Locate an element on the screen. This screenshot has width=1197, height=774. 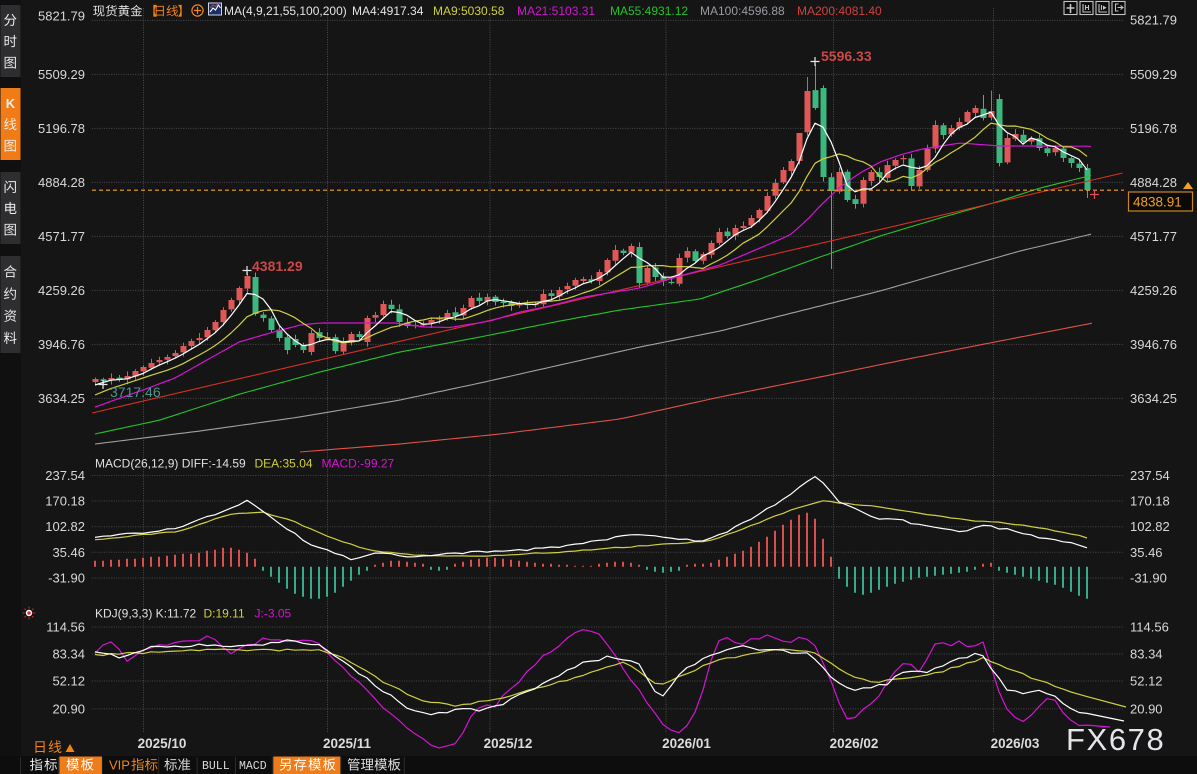
svg-text: 4381.29 is located at coordinates (277, 266).